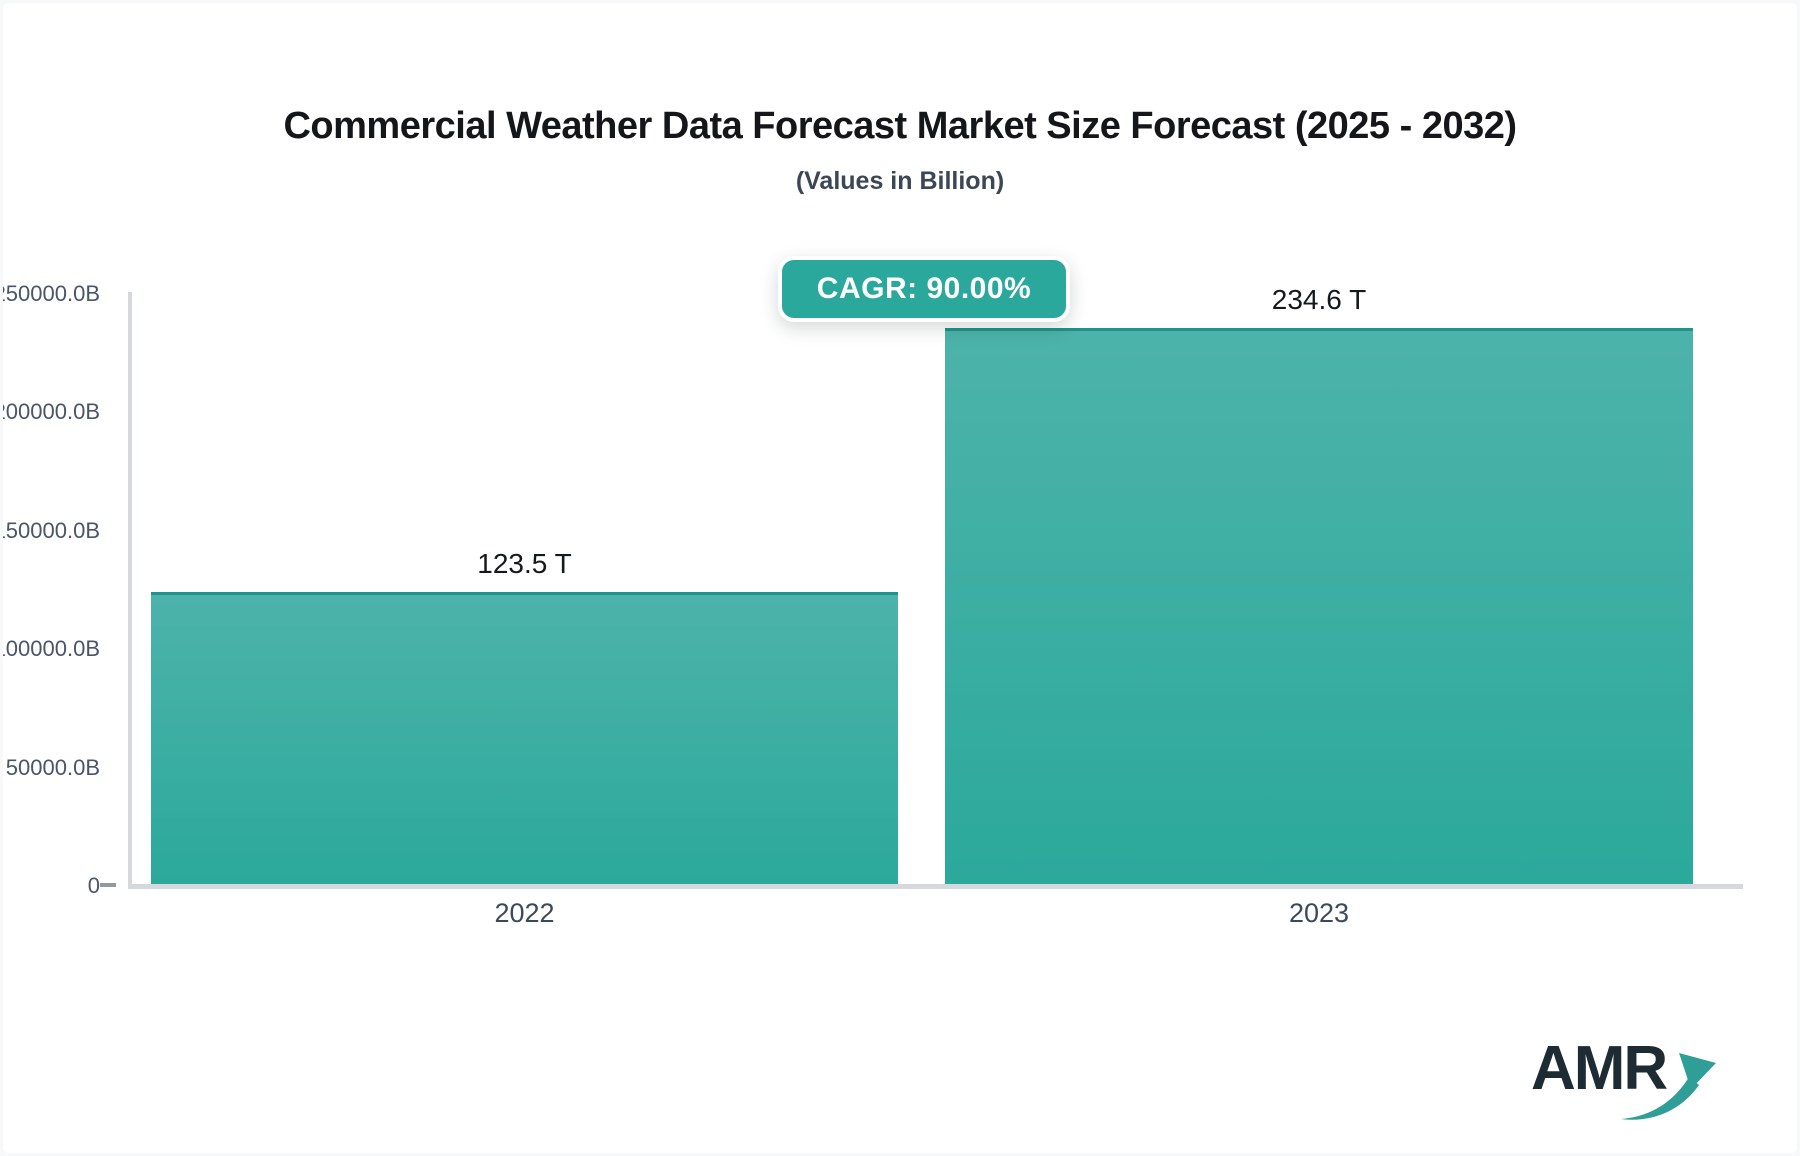  I want to click on bar-value-label-2022: 123.5 T, so click(524, 563).